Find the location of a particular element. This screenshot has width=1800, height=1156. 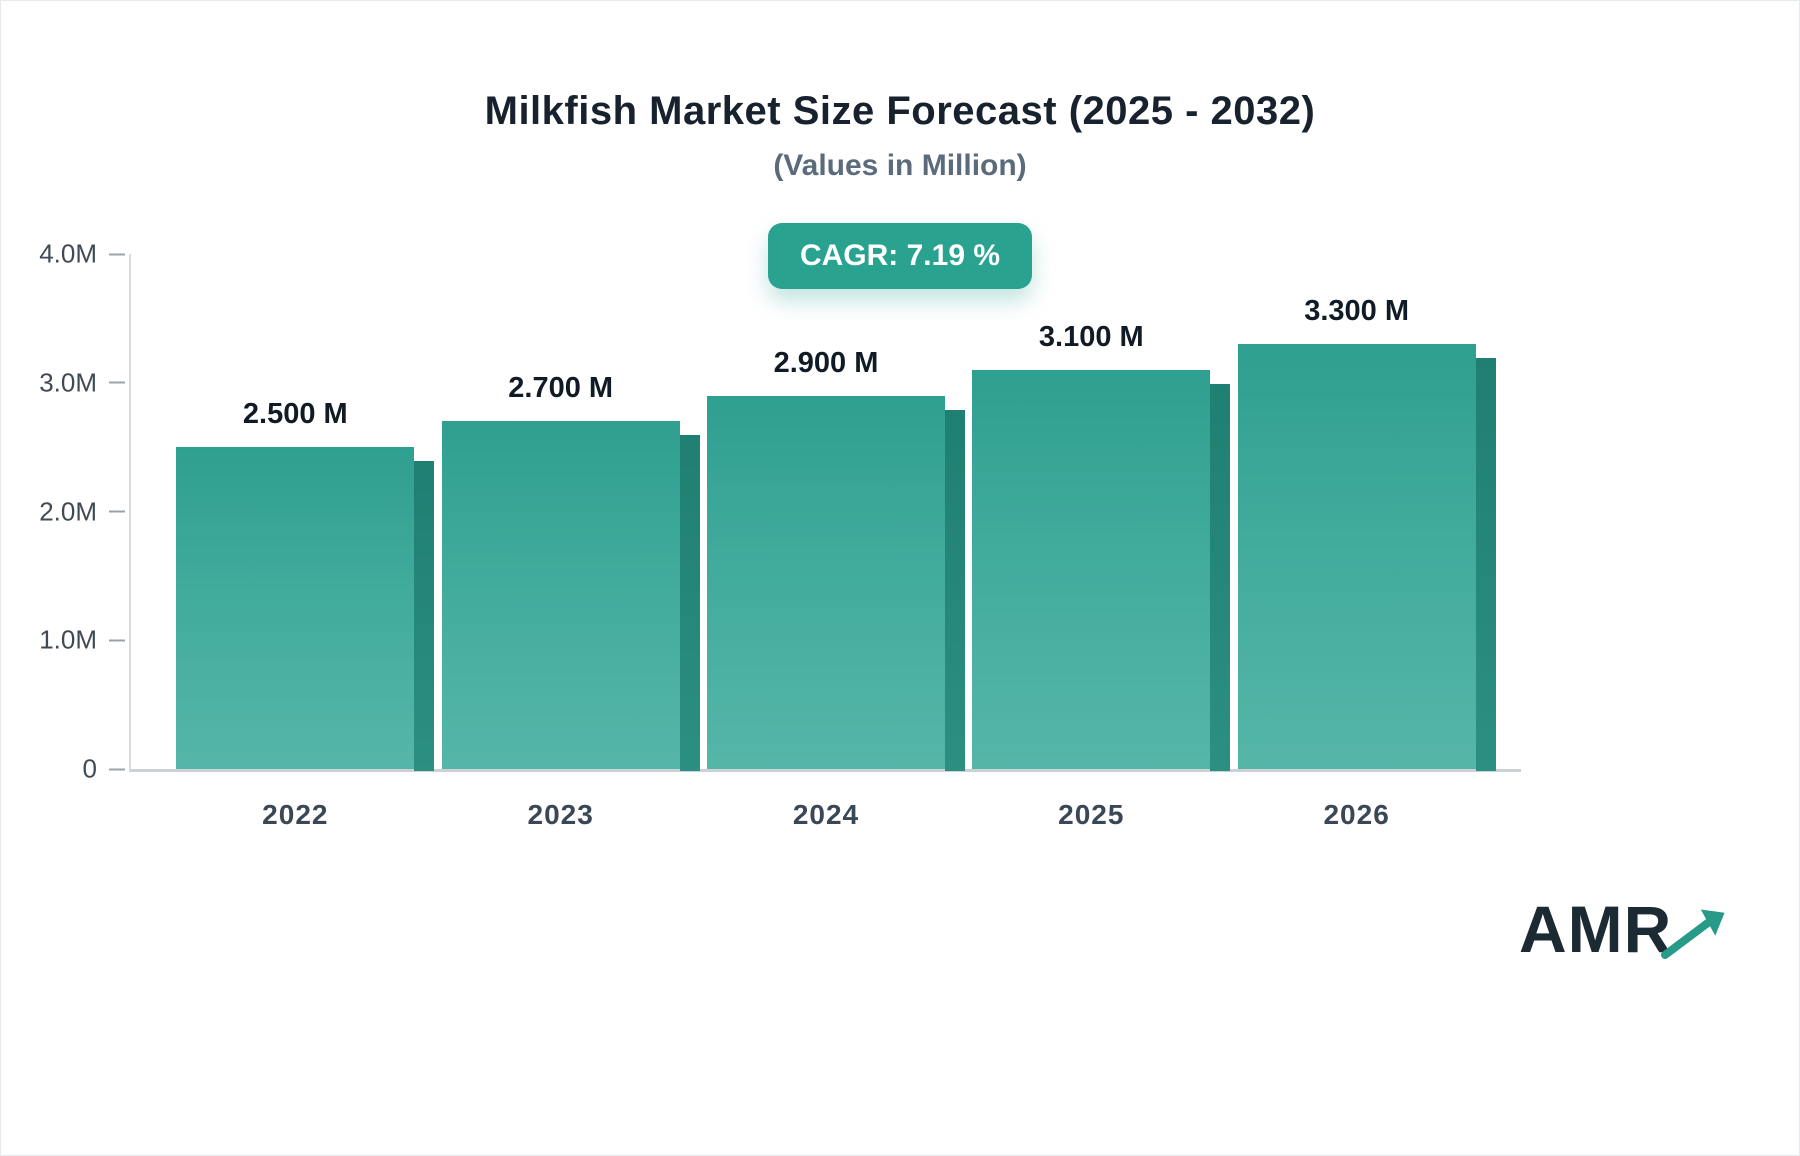

cagr-badge: CAGR: 7.19 % is located at coordinates (900, 256).